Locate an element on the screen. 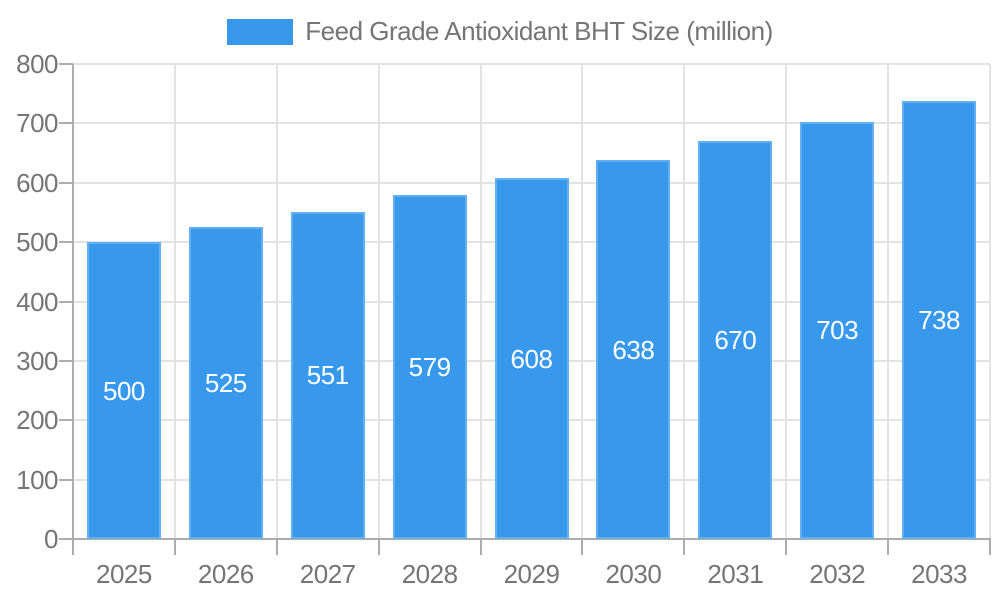 This screenshot has height=600, width=1000. bar-2030 is located at coordinates (633, 349).